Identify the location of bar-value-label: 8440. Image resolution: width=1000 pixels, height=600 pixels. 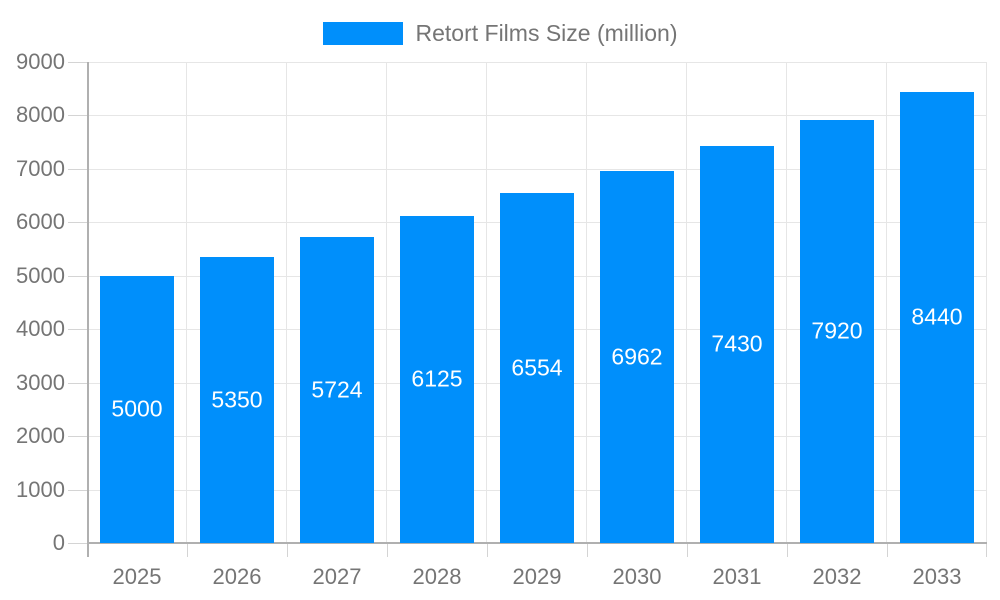
(937, 316).